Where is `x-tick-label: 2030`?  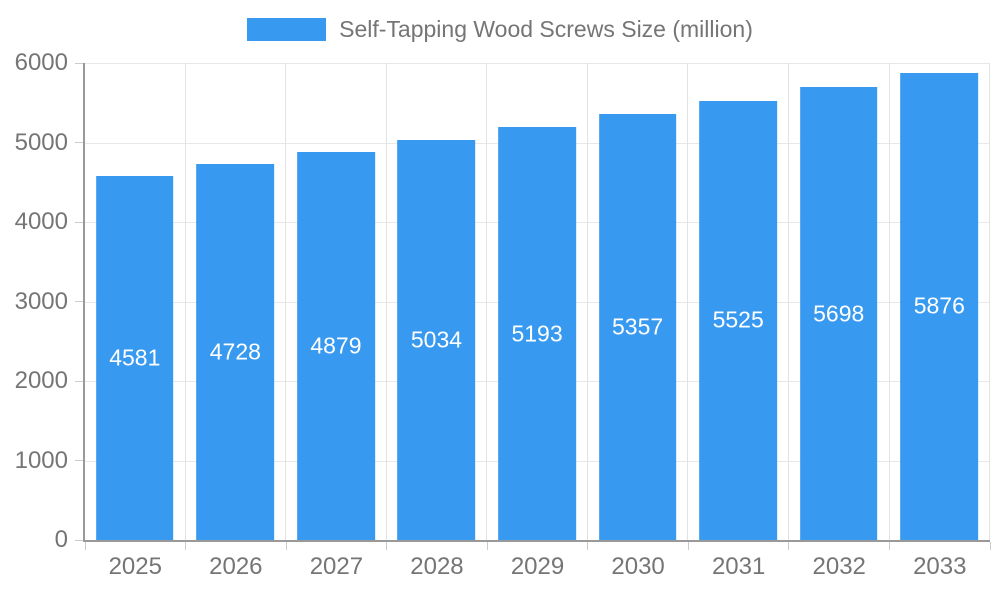 x-tick-label: 2030 is located at coordinates (638, 566).